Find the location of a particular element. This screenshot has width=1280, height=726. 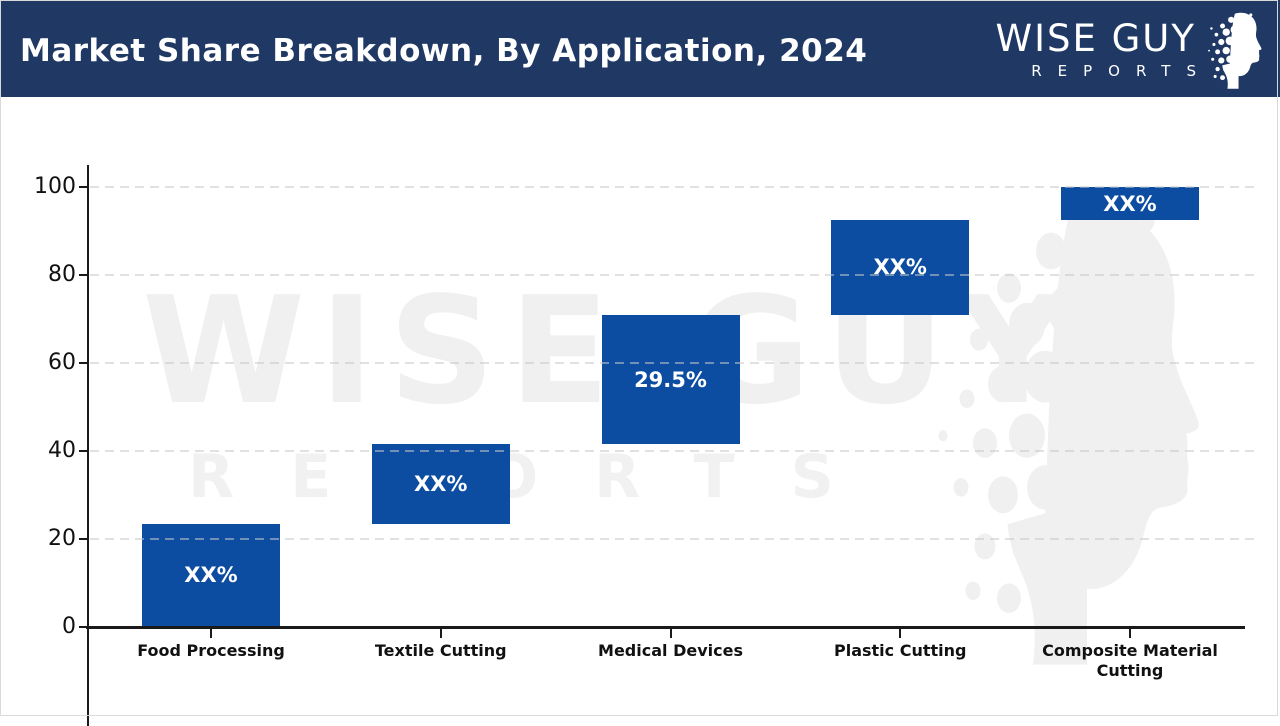

category-label: Medical Devices is located at coordinates (670, 650).